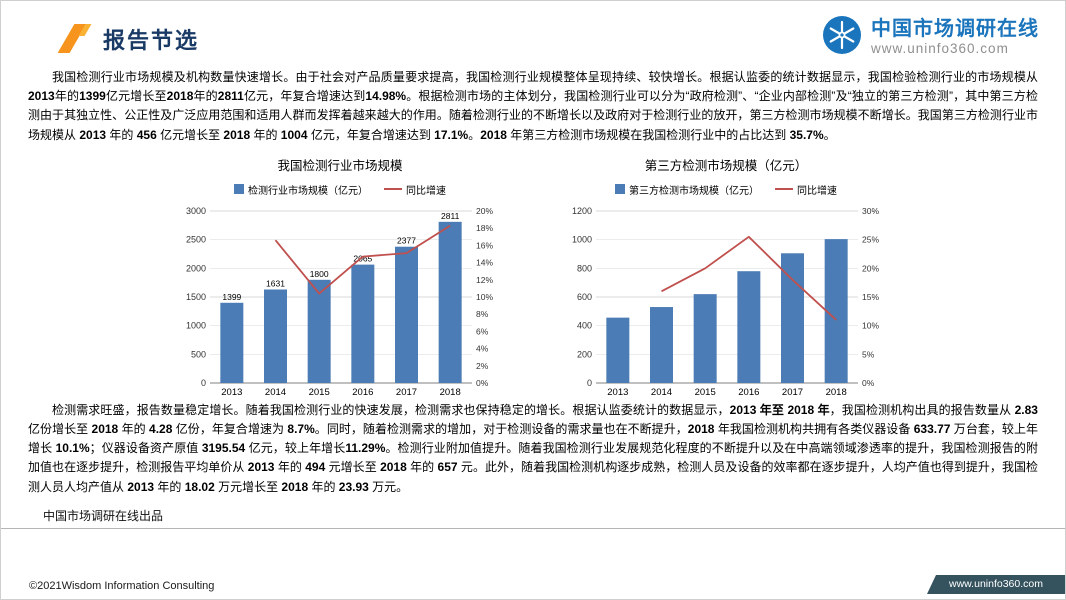 This screenshot has width=1066, height=600. What do you see at coordinates (940, 49) in the screenshot?
I see `brand-url: www.uninfo360.com` at bounding box center [940, 49].